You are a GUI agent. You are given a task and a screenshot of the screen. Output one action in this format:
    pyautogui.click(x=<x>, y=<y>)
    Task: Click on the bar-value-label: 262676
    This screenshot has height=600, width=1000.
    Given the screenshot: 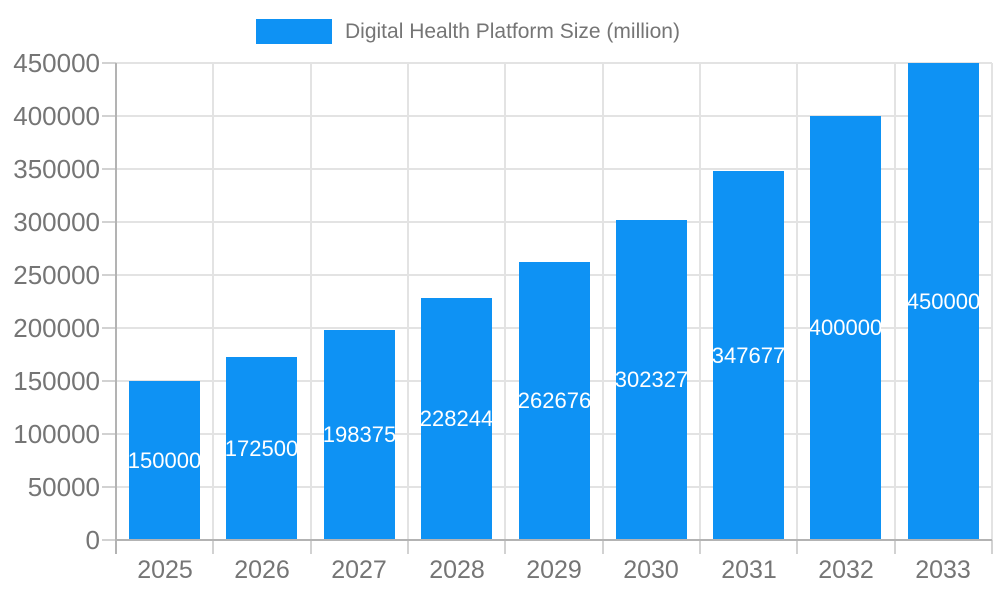 What is the action you would take?
    pyautogui.click(x=554, y=400)
    